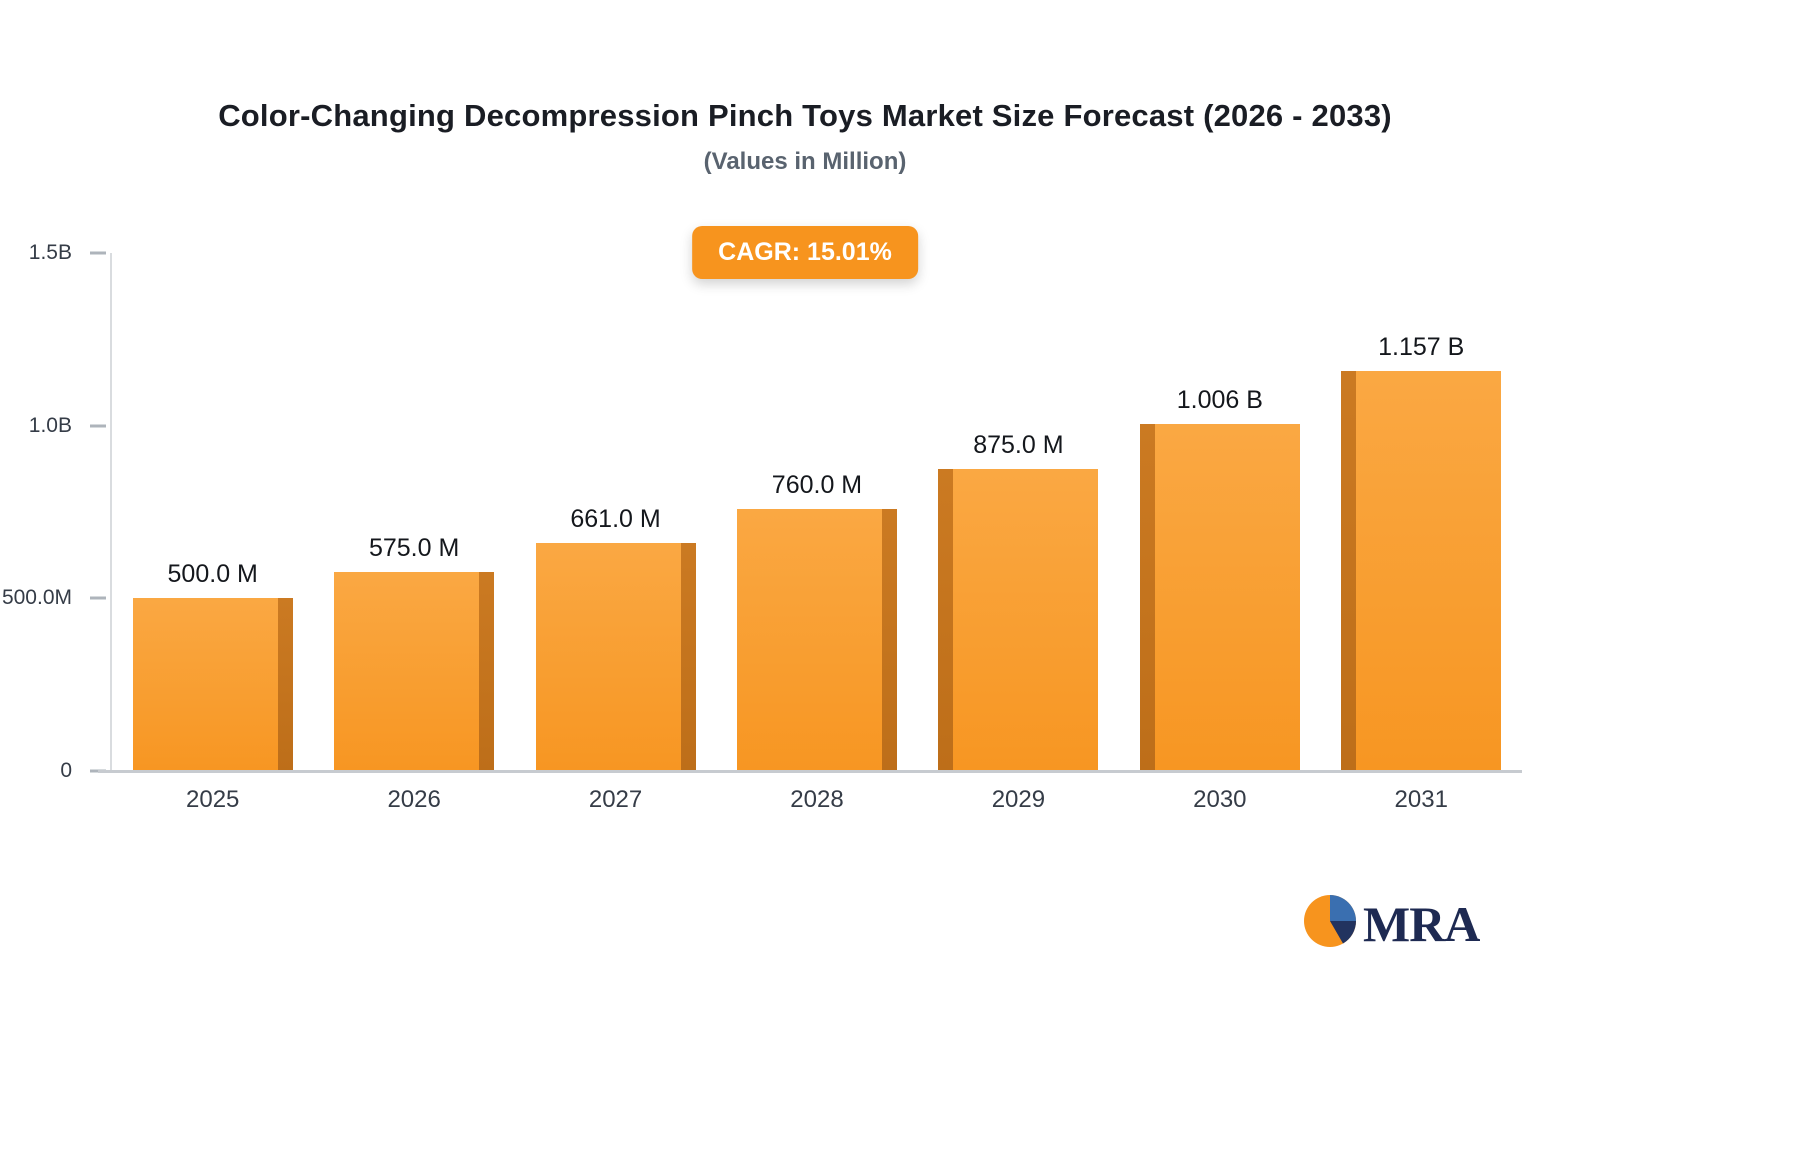  I want to click on bar-value-label: 661.0 M, so click(615, 518).